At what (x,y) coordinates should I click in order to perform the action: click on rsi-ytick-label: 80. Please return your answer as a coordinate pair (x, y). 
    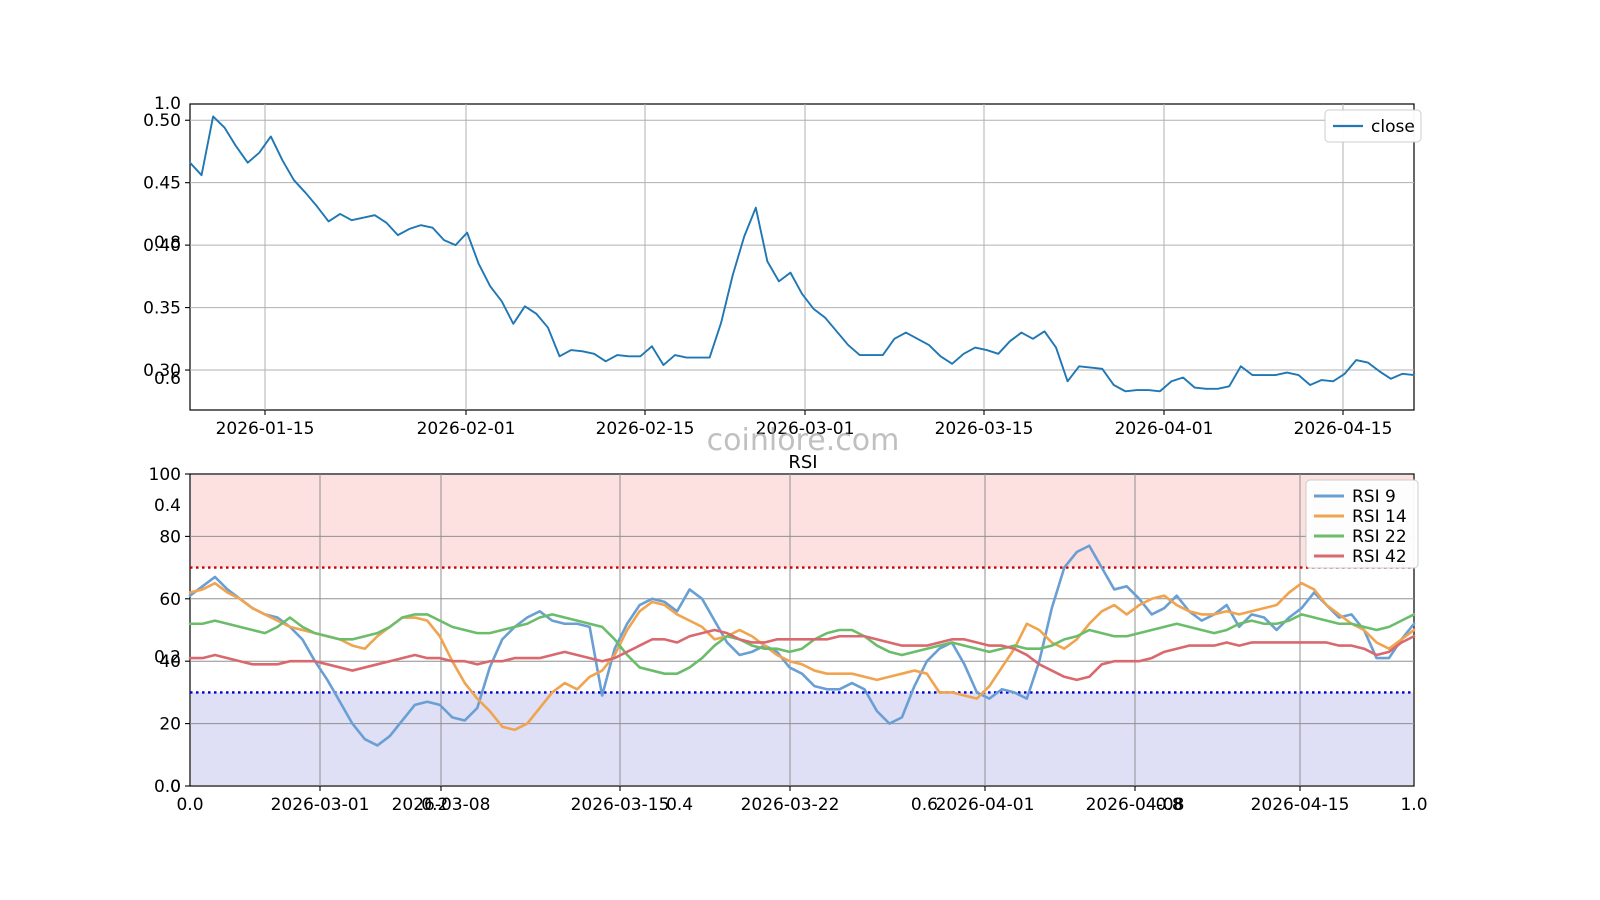
    Looking at the image, I should click on (170, 537).